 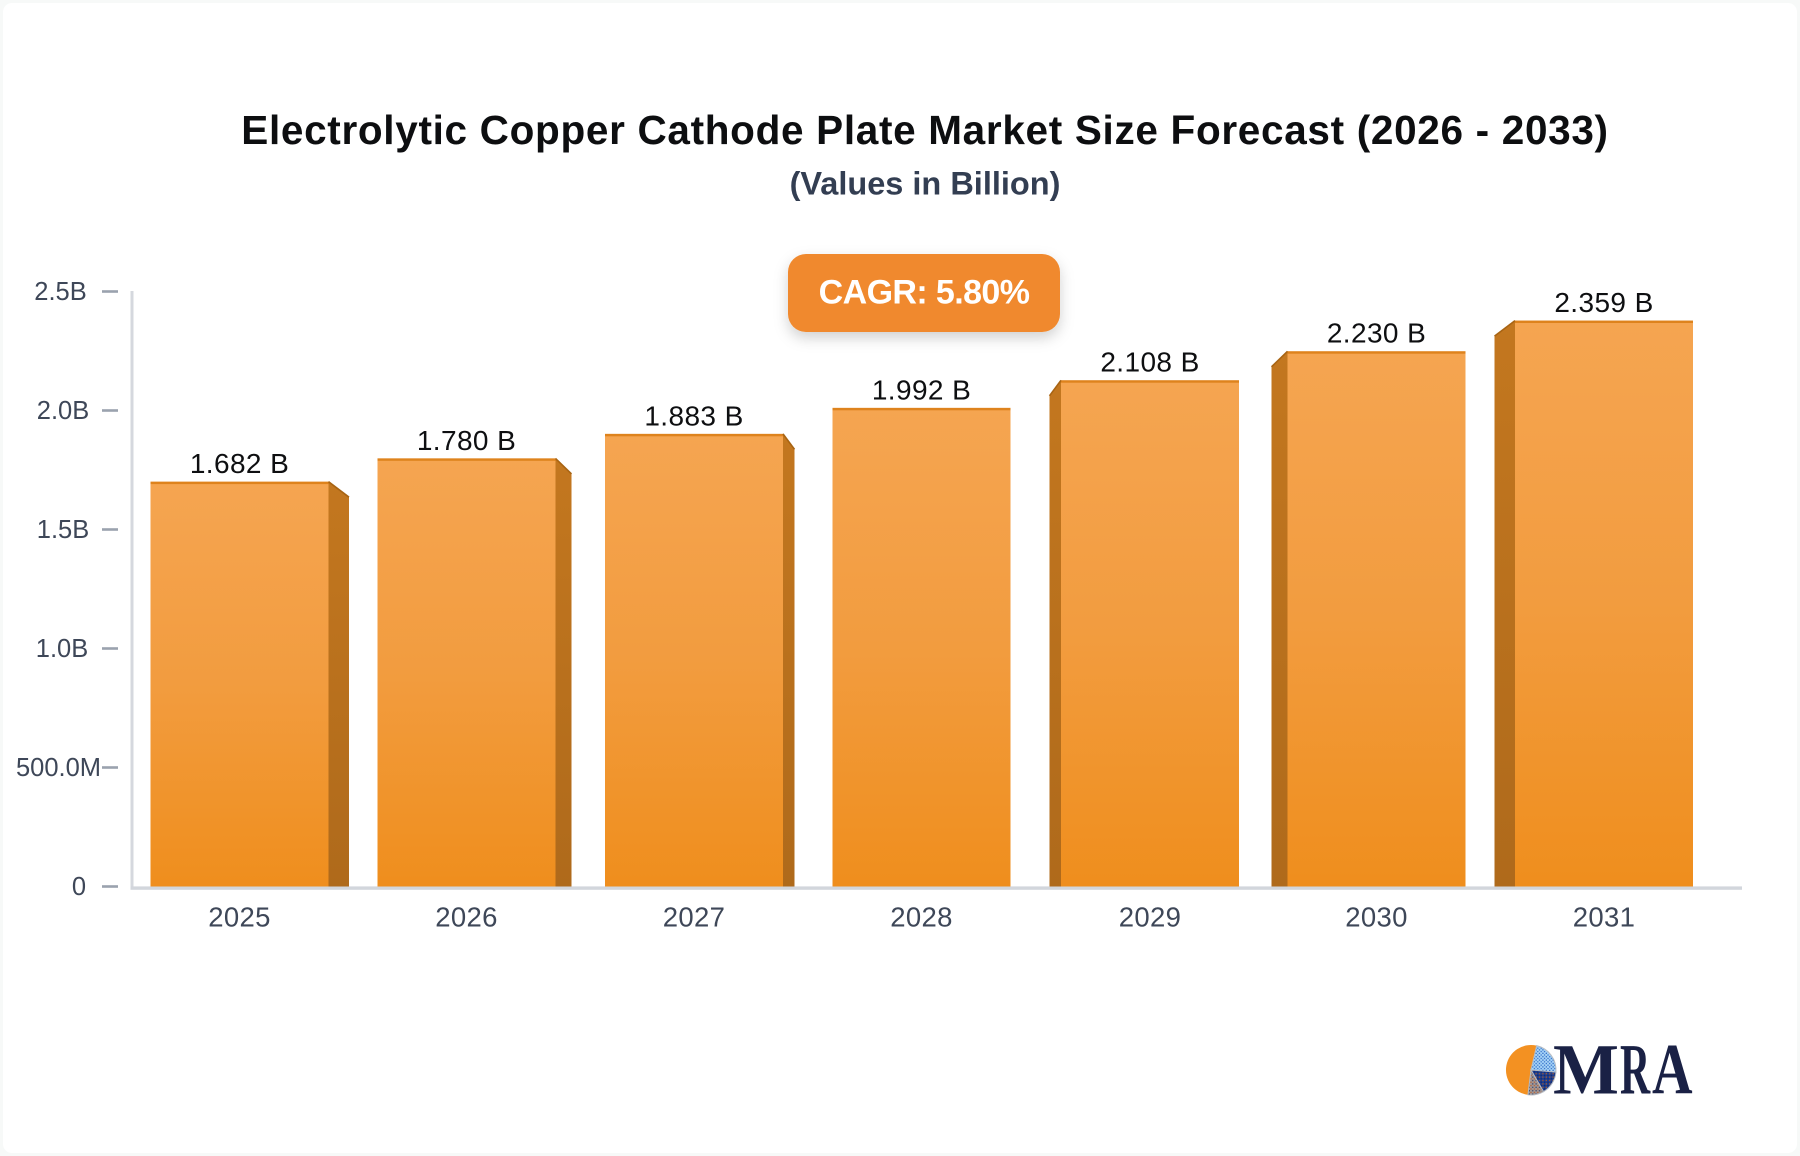 What do you see at coordinates (63, 530) in the screenshot?
I see `svg-text: 1.5B` at bounding box center [63, 530].